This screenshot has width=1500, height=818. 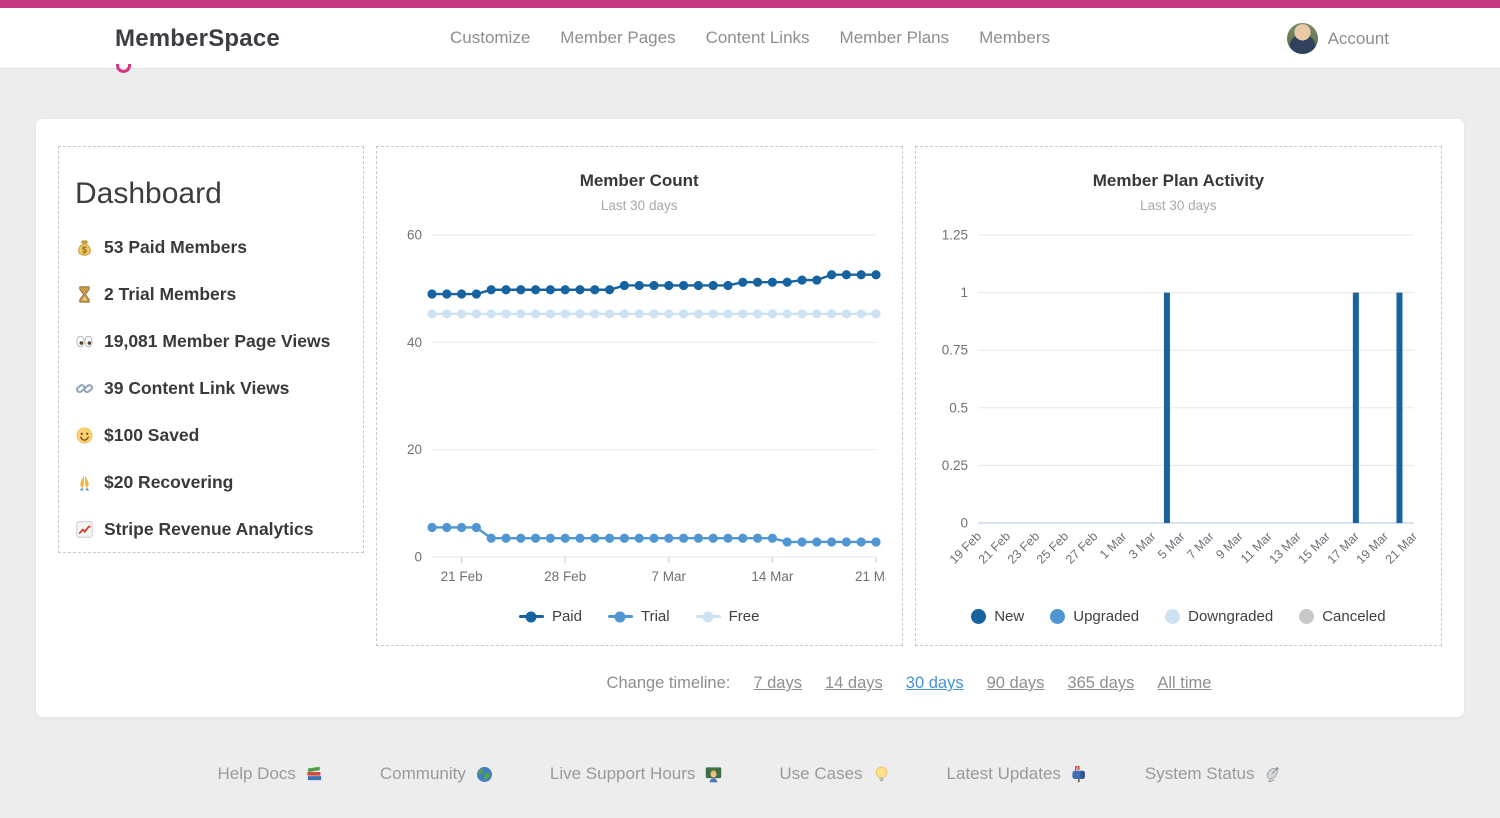 I want to click on legend-label: Canceled, so click(x=1354, y=616).